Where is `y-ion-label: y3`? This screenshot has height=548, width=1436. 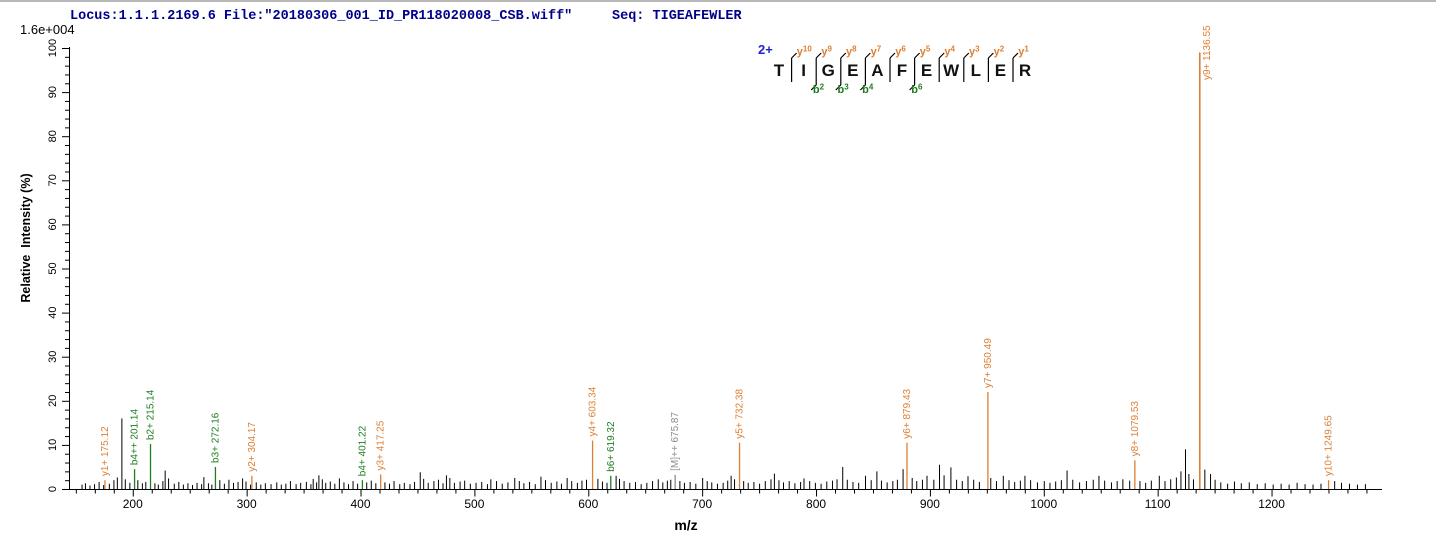
y-ion-label: y3 is located at coordinates (974, 52).